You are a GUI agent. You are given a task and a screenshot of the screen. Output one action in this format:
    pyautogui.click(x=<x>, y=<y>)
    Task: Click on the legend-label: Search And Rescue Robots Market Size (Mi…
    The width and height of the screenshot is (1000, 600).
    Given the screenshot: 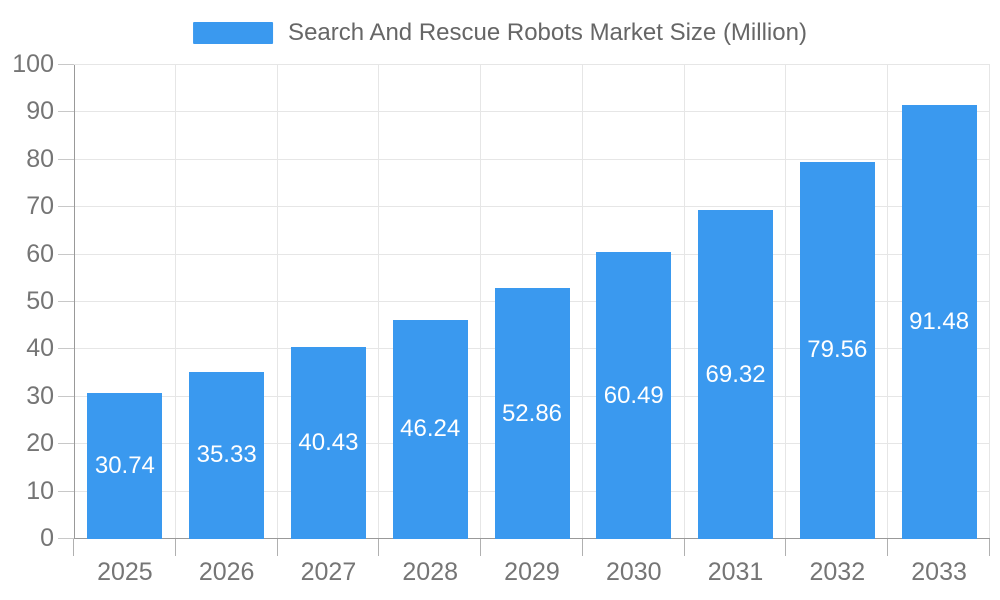 What is the action you would take?
    pyautogui.click(x=547, y=32)
    